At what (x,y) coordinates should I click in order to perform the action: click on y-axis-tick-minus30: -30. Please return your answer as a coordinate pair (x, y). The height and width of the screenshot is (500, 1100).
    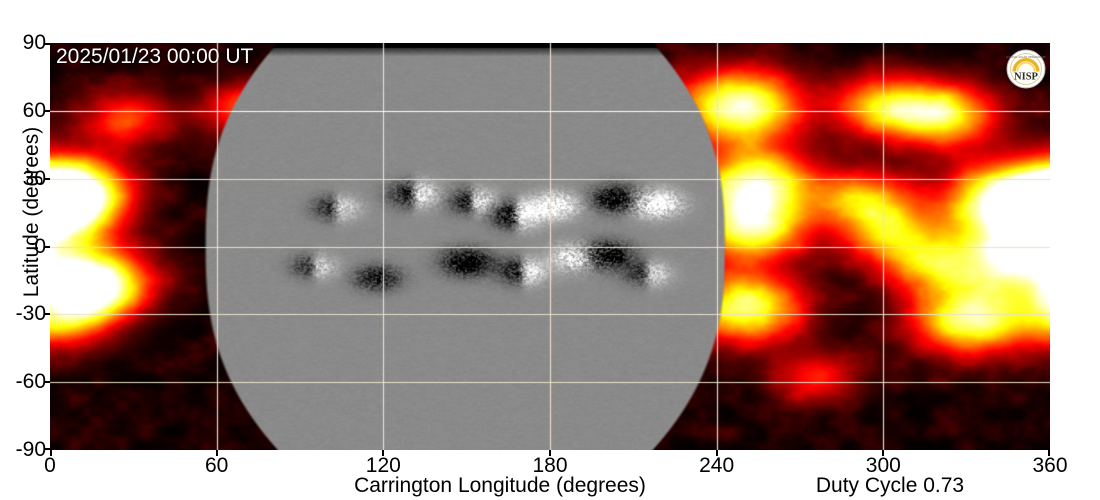
    Looking at the image, I should click on (30, 314).